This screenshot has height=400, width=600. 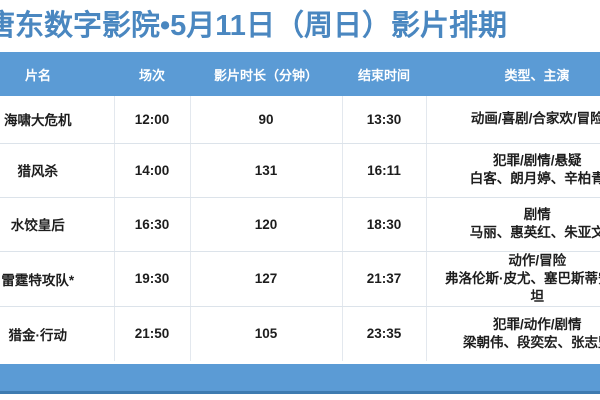 I want to click on cell-genre-cast: 剧情 马丽、惠英红、朱亚文, so click(x=513, y=224).